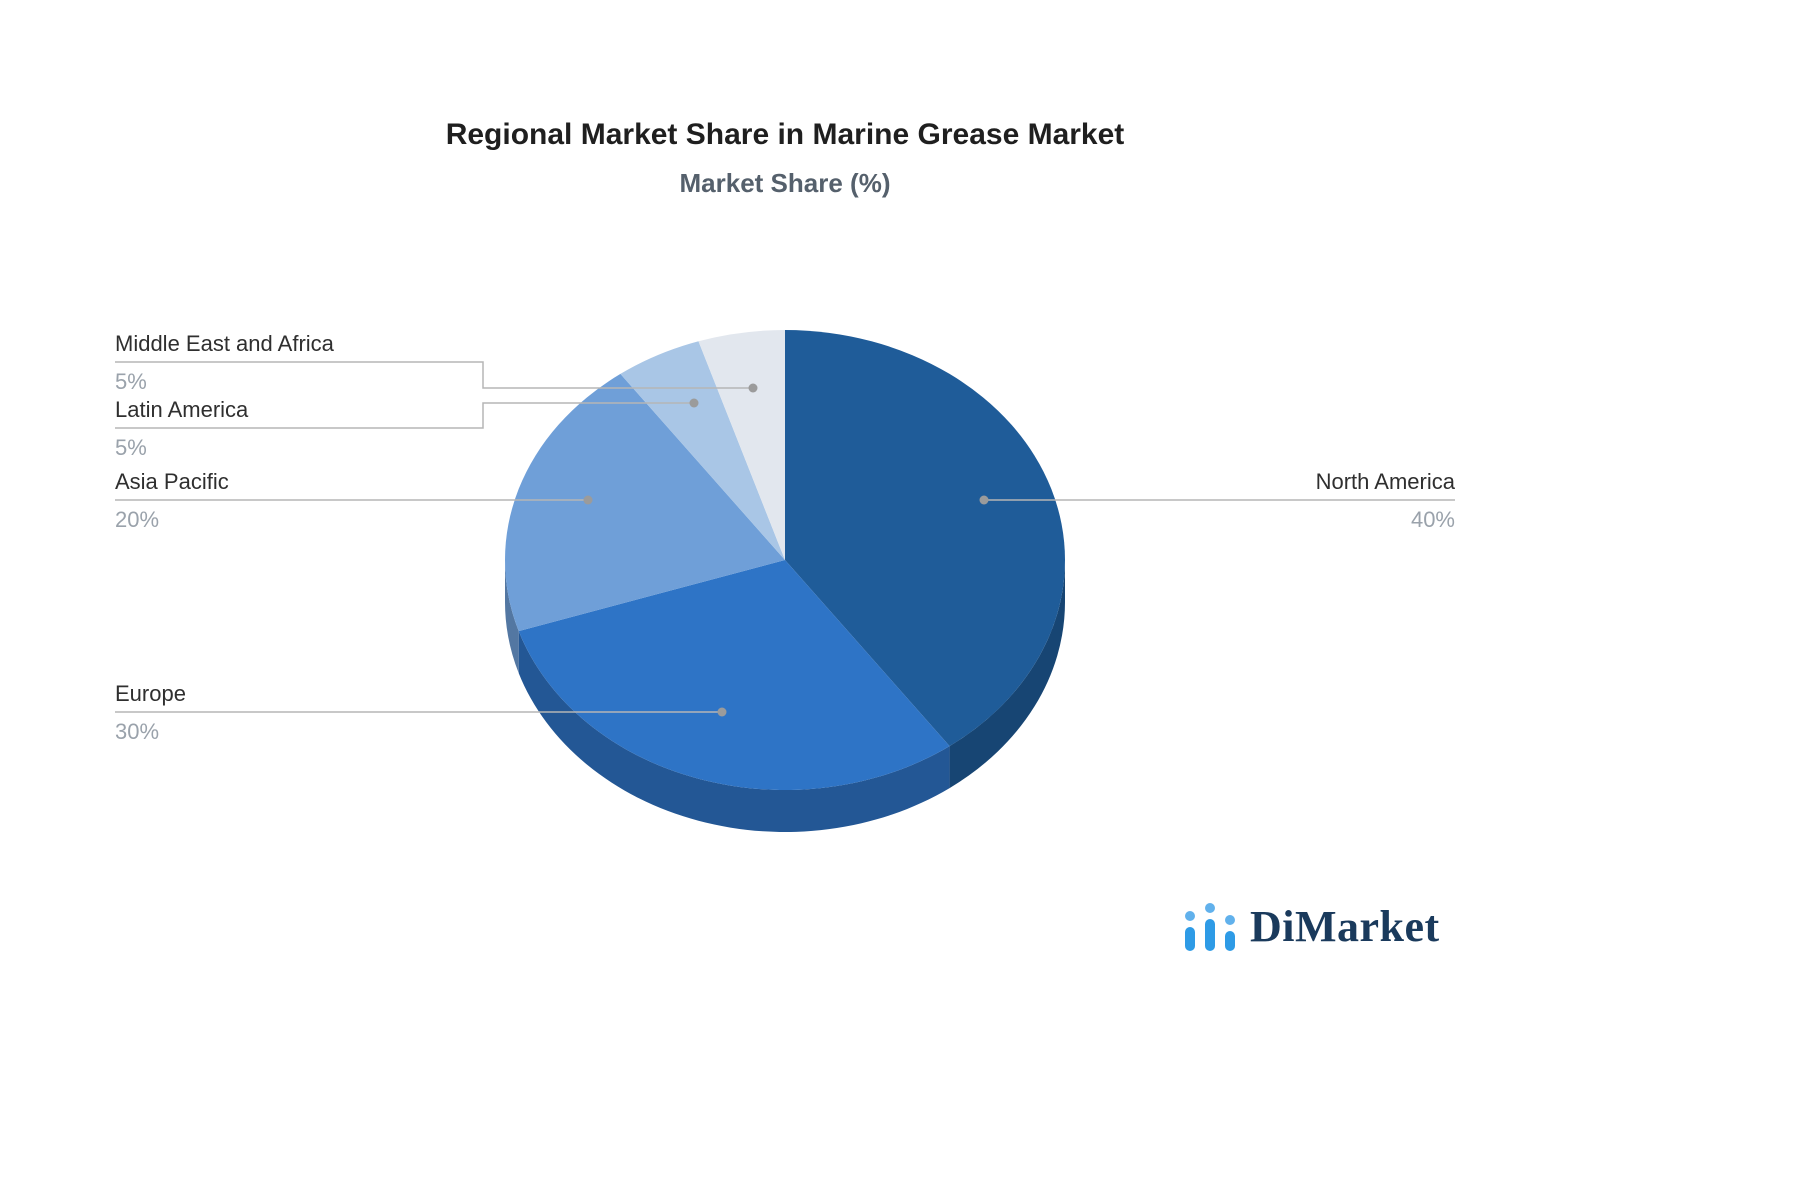 This screenshot has height=1196, width=1800. What do you see at coordinates (131, 381) in the screenshot?
I see `callout-value-middle-east-and-africa: 5%` at bounding box center [131, 381].